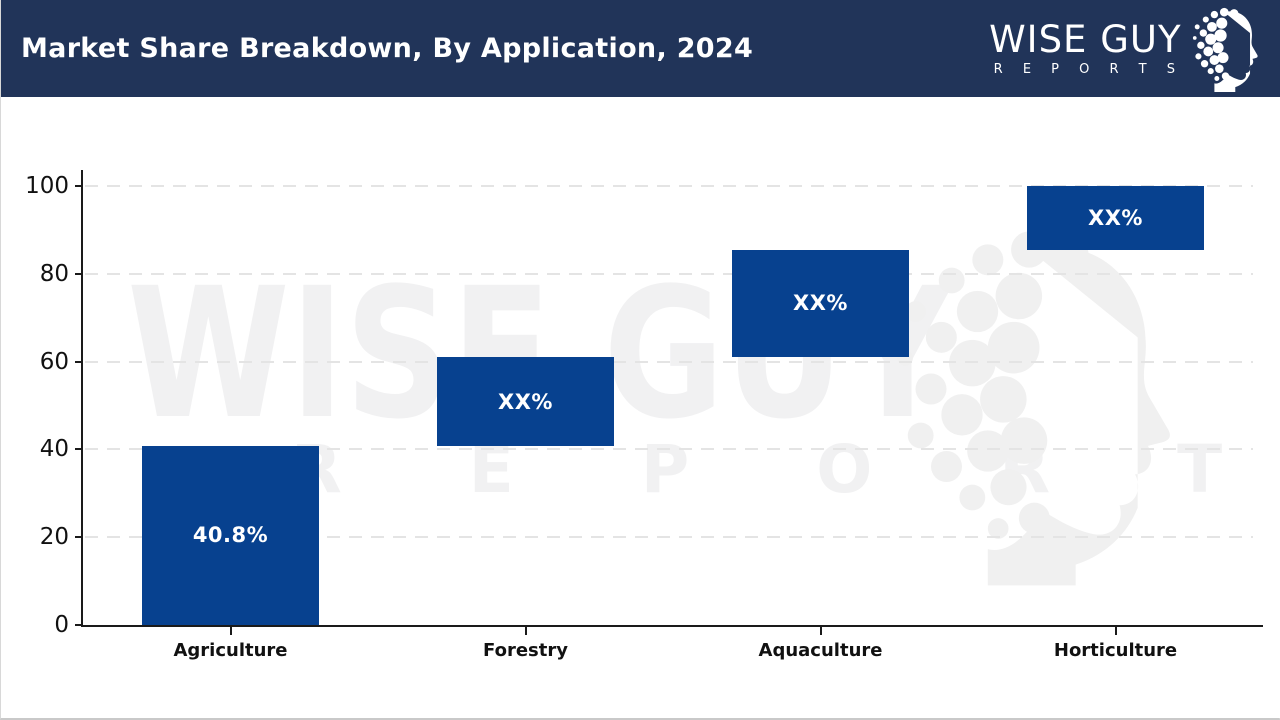 The width and height of the screenshot is (1280, 720). I want to click on y-tick-label: 100, so click(47, 186).